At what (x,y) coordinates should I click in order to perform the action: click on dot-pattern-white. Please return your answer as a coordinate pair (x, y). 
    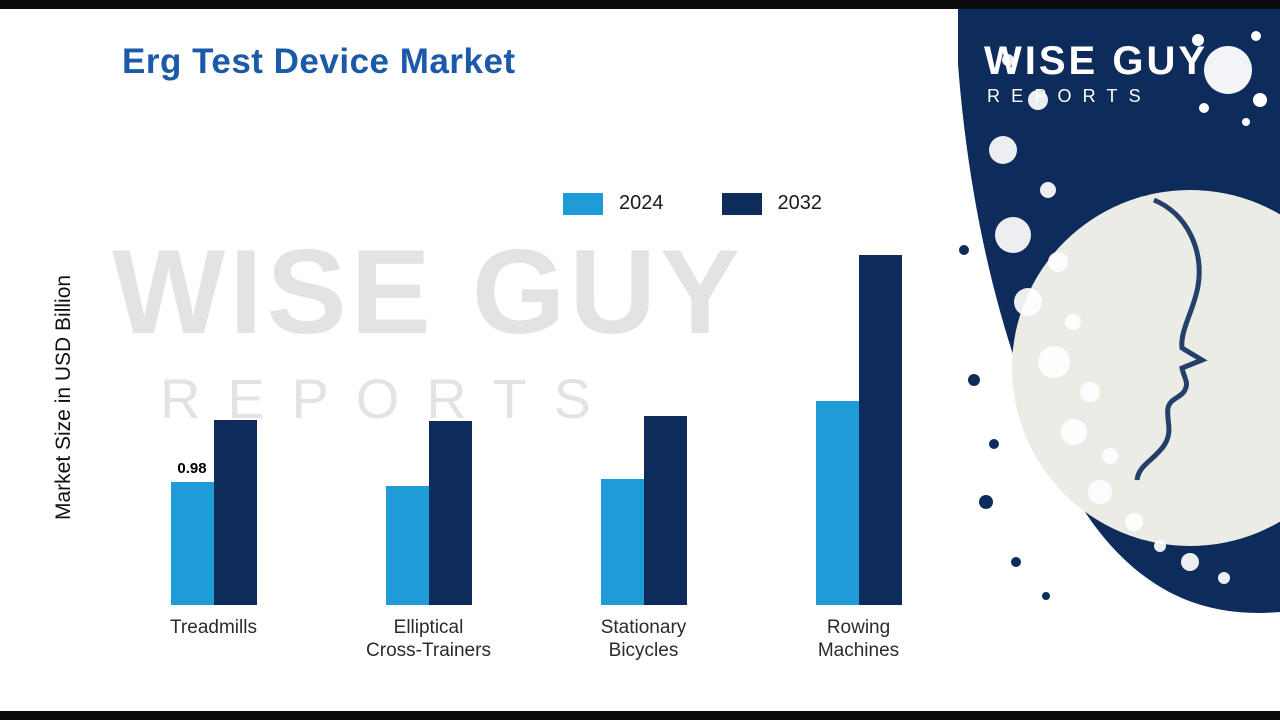
    Looking at the image, I should click on (1109, 319).